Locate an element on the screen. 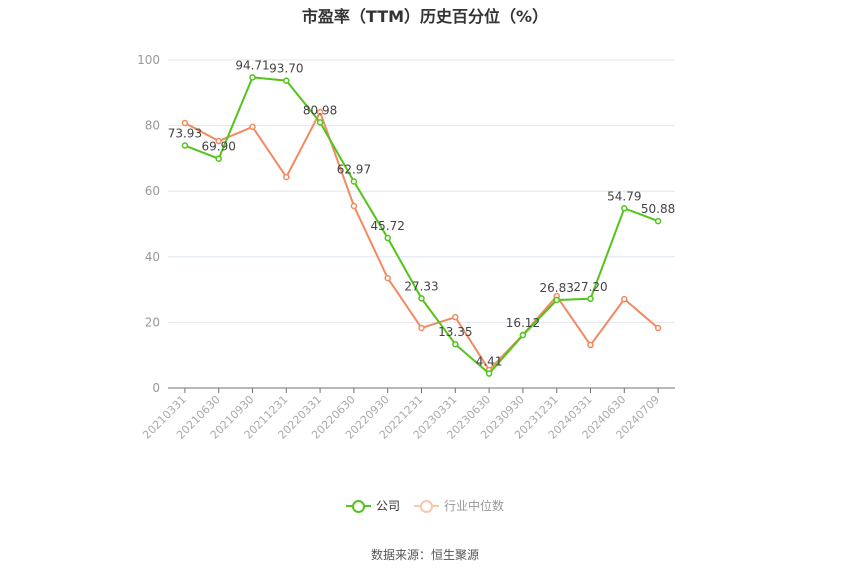  legend-item-industry-median: 行业中位数 is located at coordinates (459, 505).